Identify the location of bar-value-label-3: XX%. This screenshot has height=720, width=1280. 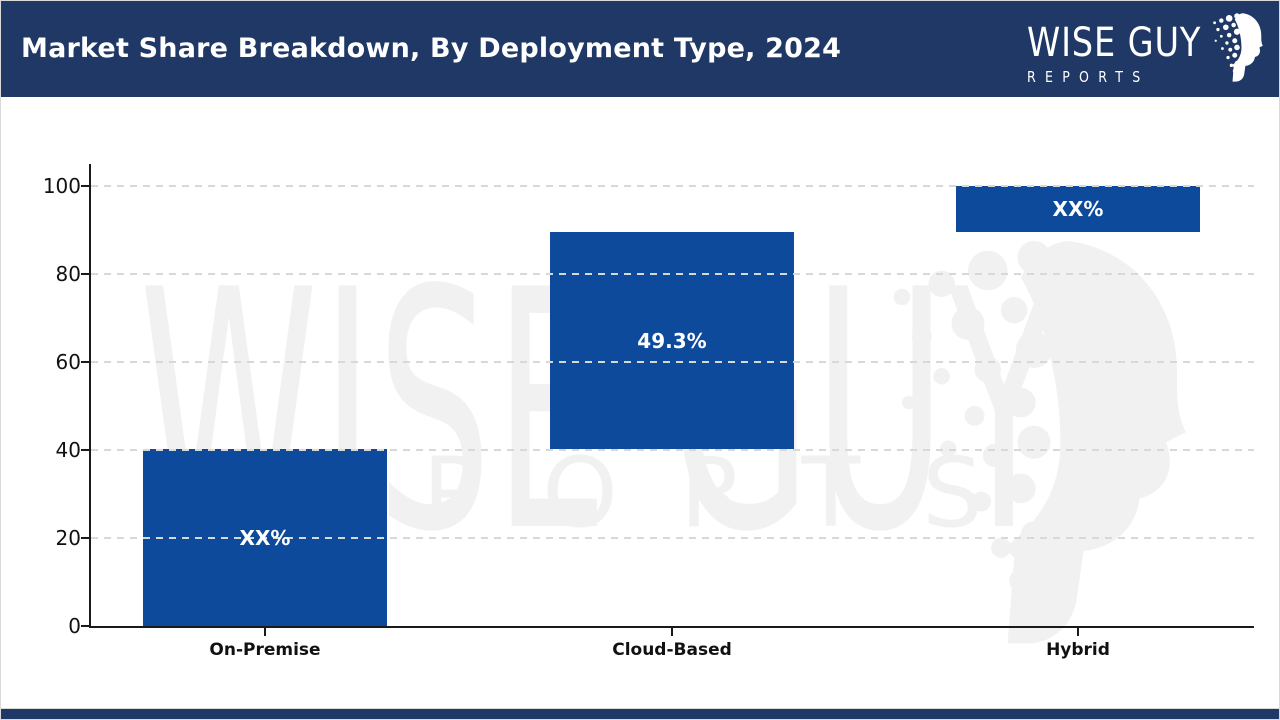
(1078, 209).